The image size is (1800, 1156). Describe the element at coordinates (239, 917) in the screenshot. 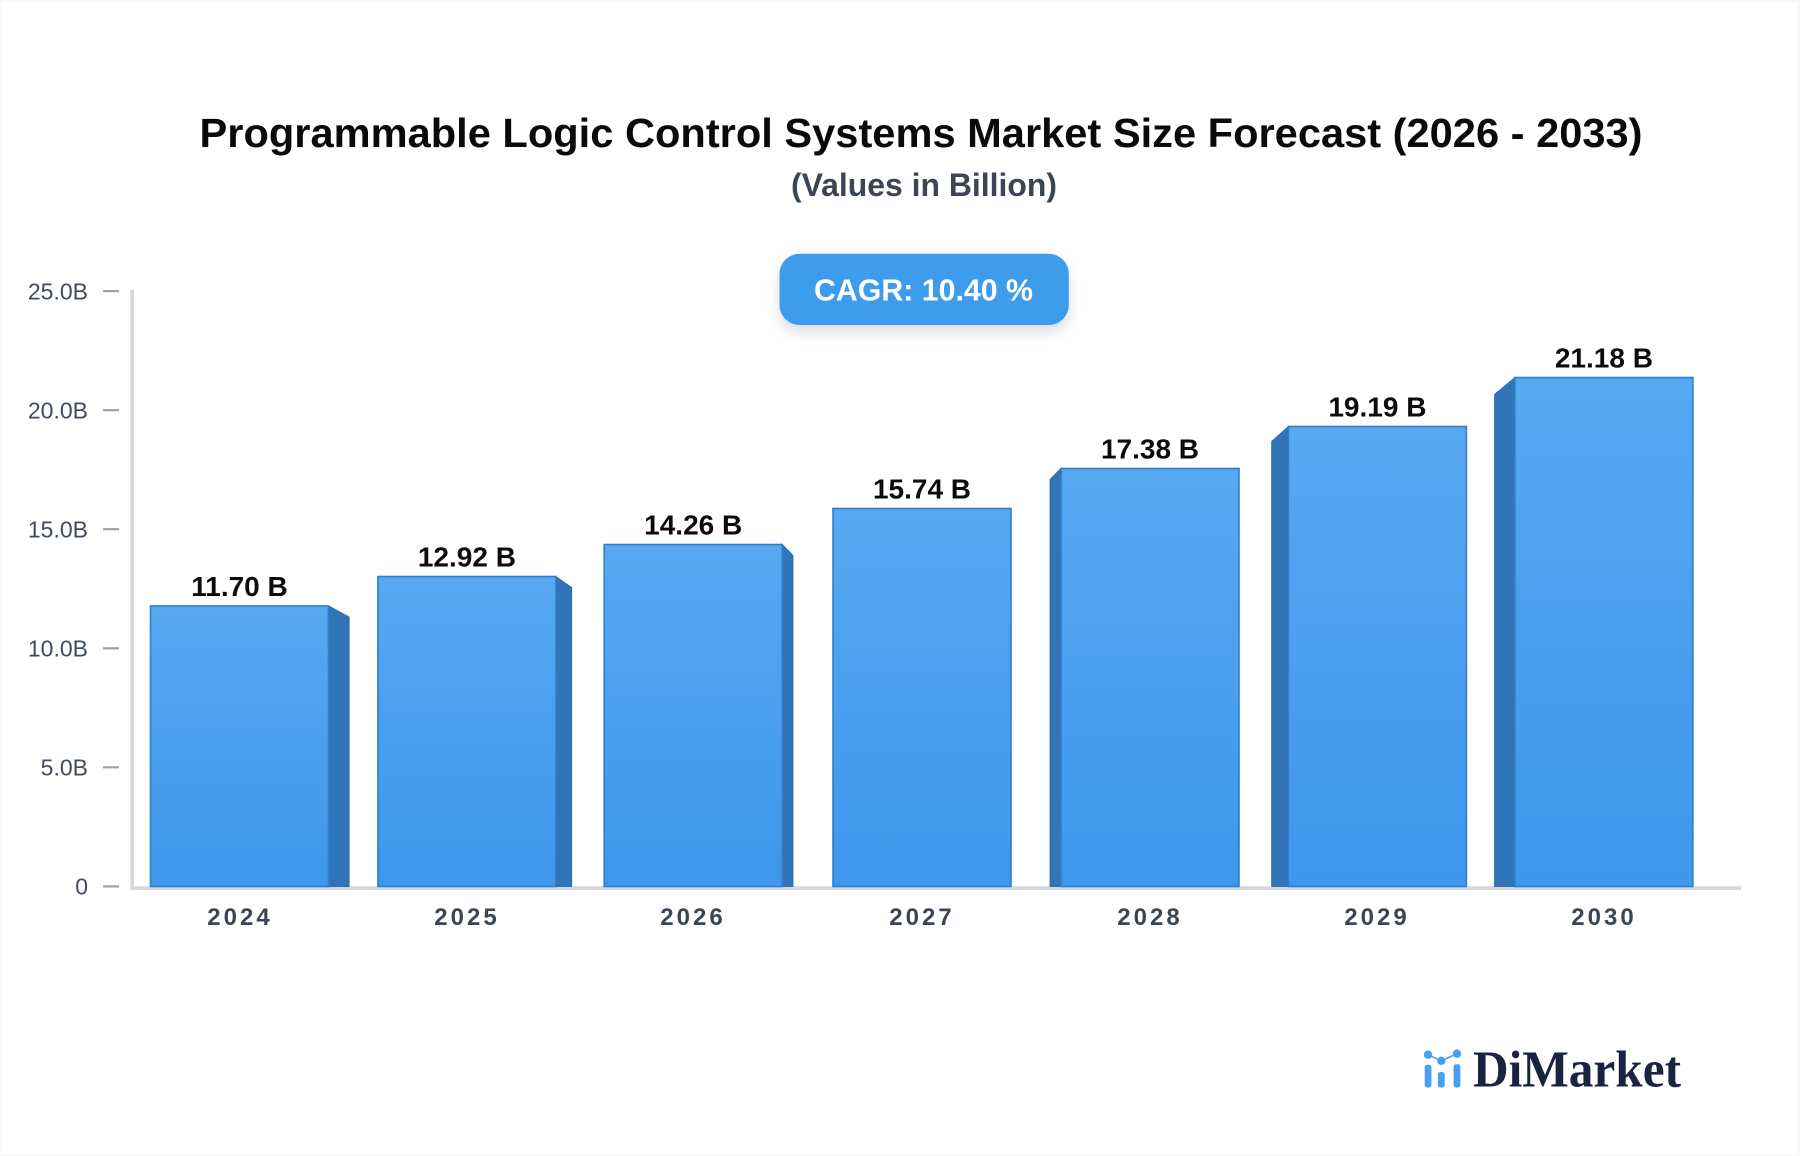

I see `svg-text: 2024` at that location.